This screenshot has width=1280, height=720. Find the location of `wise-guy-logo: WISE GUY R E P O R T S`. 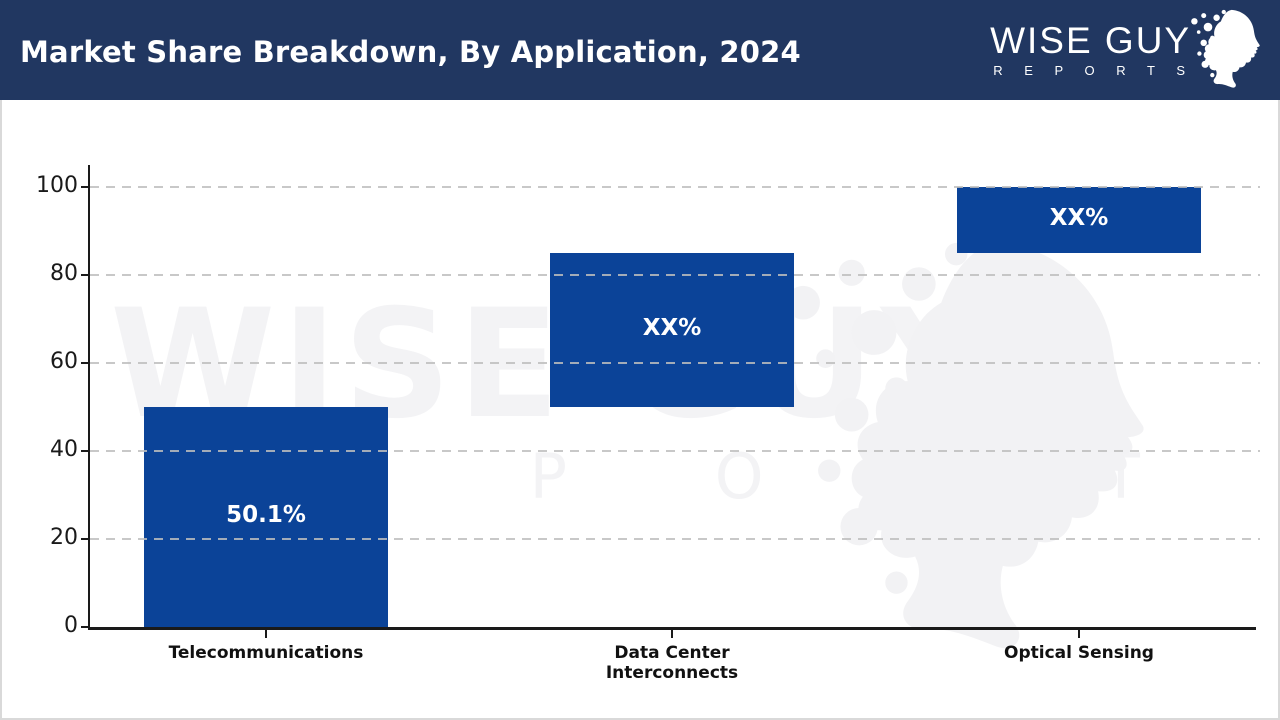

wise-guy-logo: WISE GUY R E P O R T S is located at coordinates (1126, 50).